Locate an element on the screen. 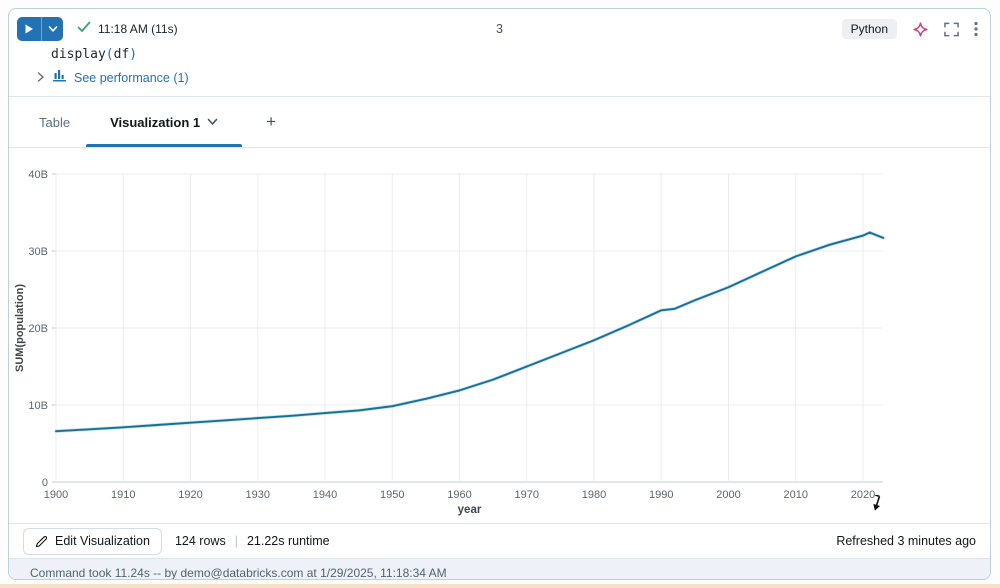 This screenshot has width=1000, height=588. row-count: 124 rows is located at coordinates (200, 541).